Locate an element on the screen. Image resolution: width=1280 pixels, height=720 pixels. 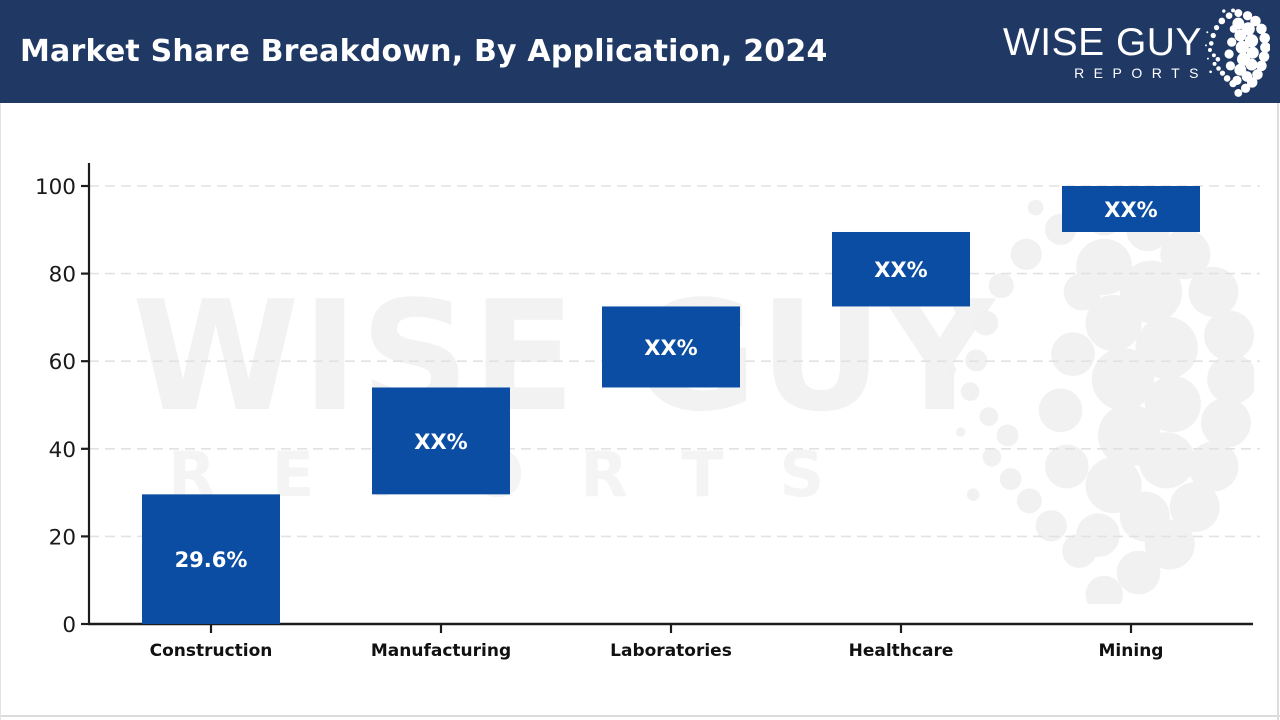
x-category-label: Laboratories is located at coordinates (671, 651).